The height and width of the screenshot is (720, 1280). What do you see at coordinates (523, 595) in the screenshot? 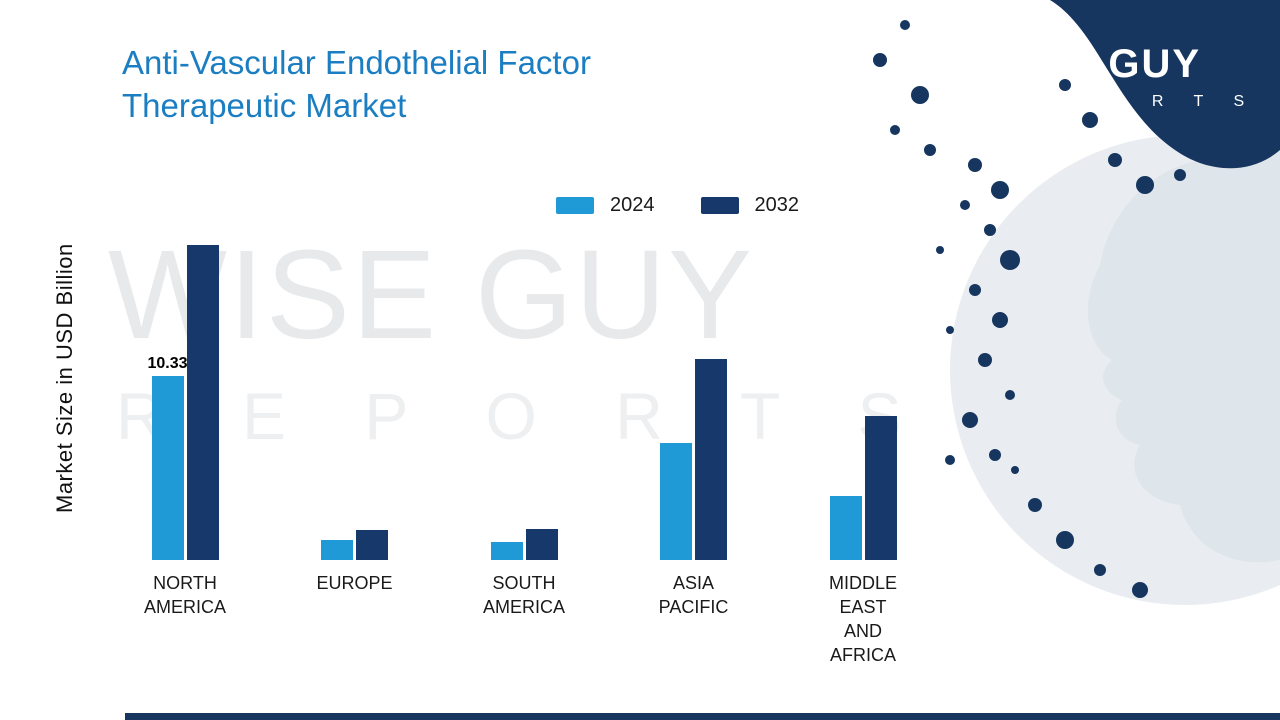
I see `category-label-2: SOUTH AMERICA` at bounding box center [523, 595].